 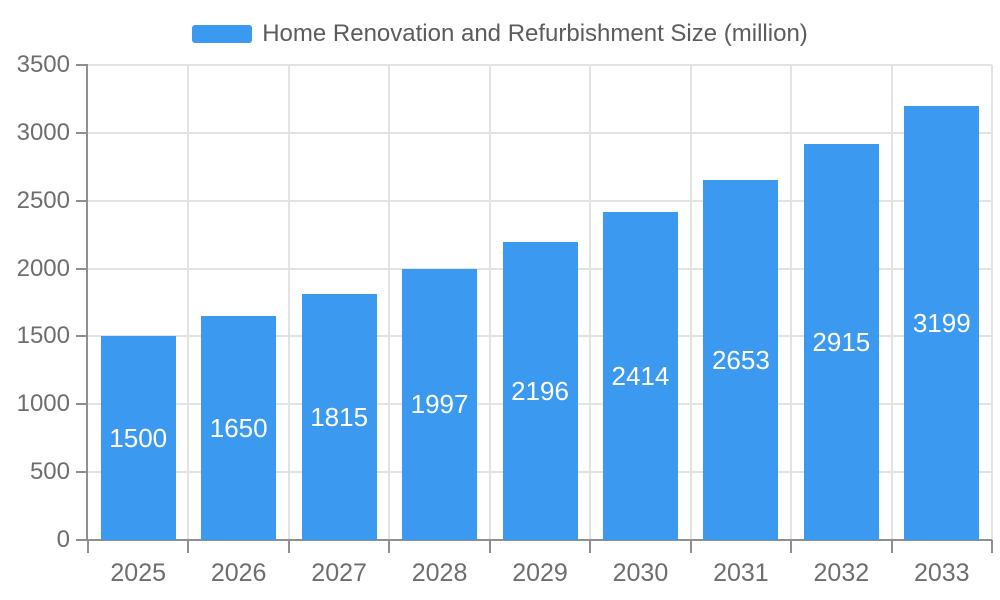 I want to click on y-axis-label: 500, so click(x=49, y=472).